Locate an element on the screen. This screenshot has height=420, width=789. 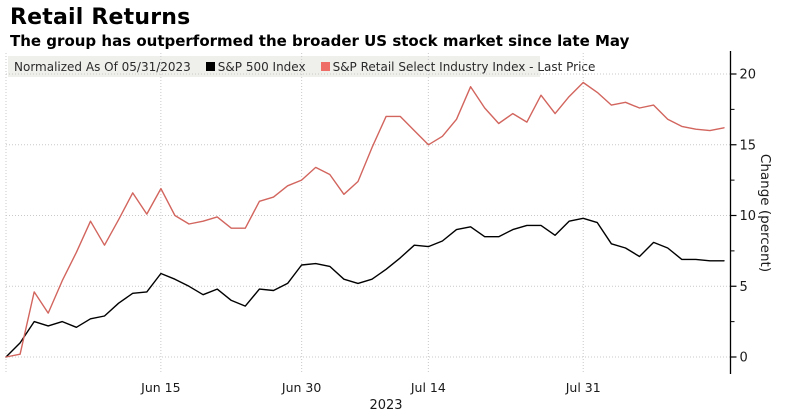
legend-item-label: S&P 500 Index is located at coordinates (261, 66).